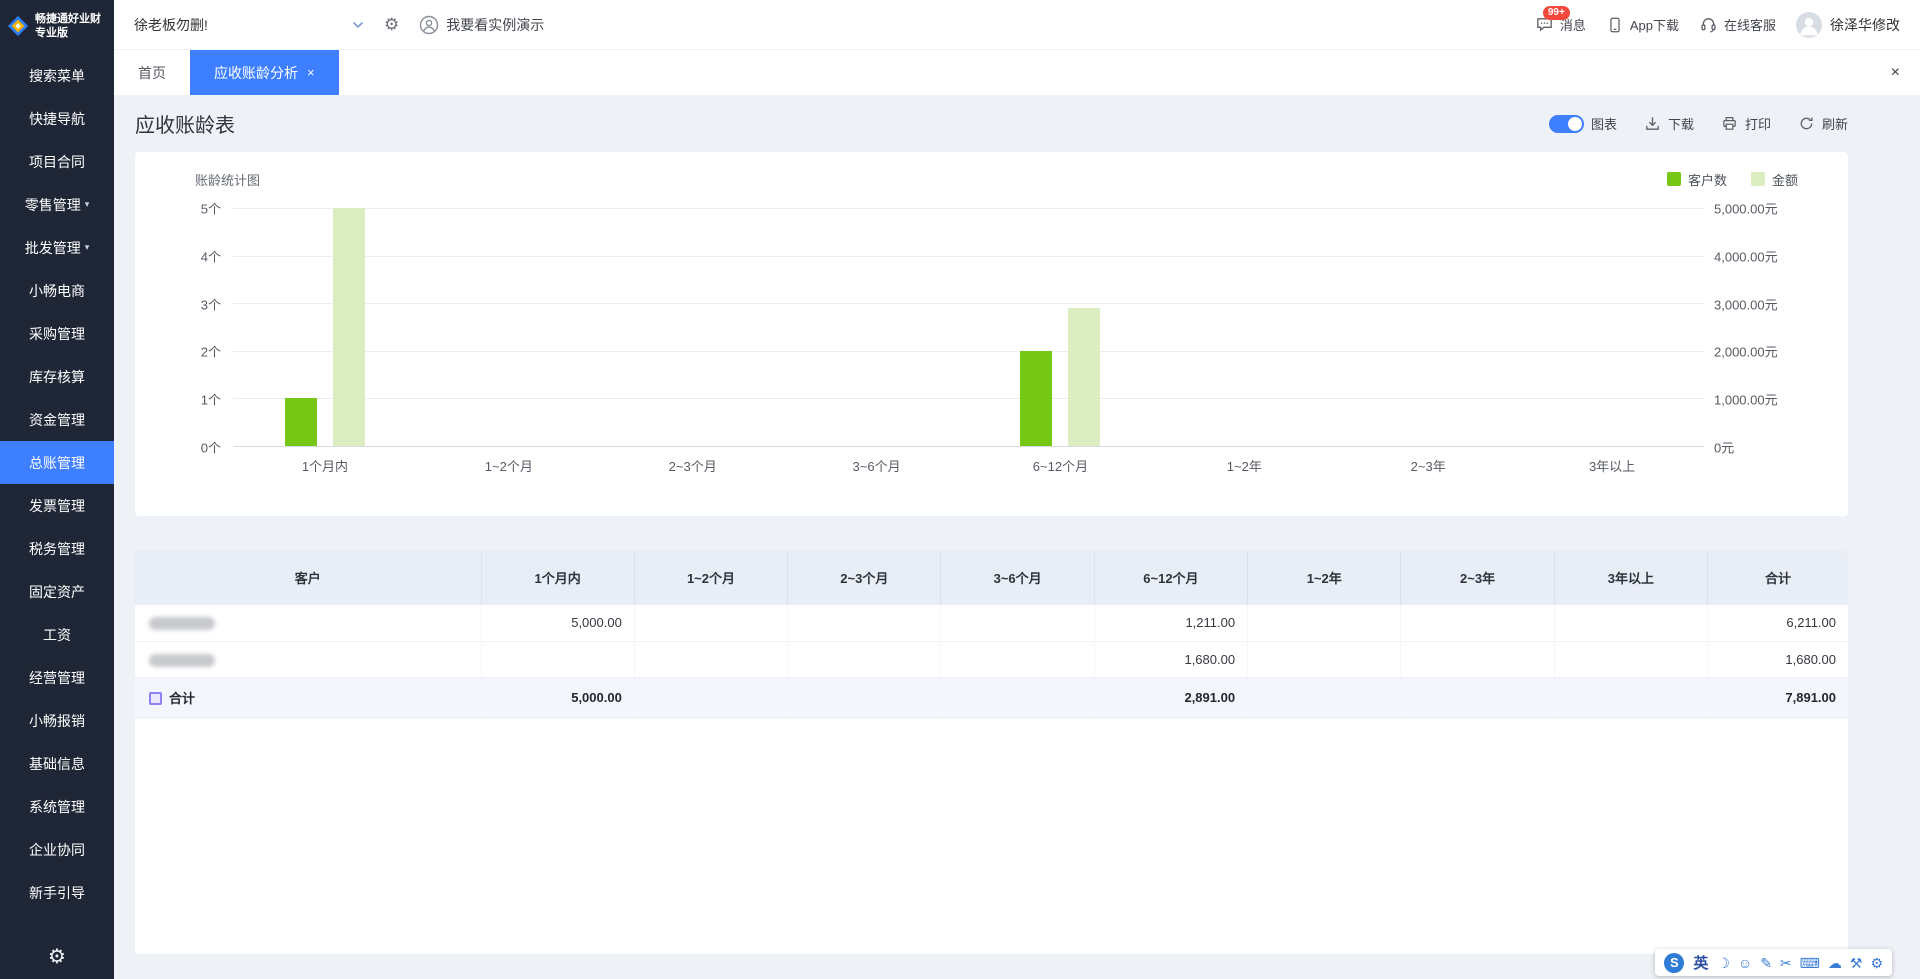 The width and height of the screenshot is (1920, 979). I want to click on total-amount-cell: 2,891.00, so click(1171, 697).